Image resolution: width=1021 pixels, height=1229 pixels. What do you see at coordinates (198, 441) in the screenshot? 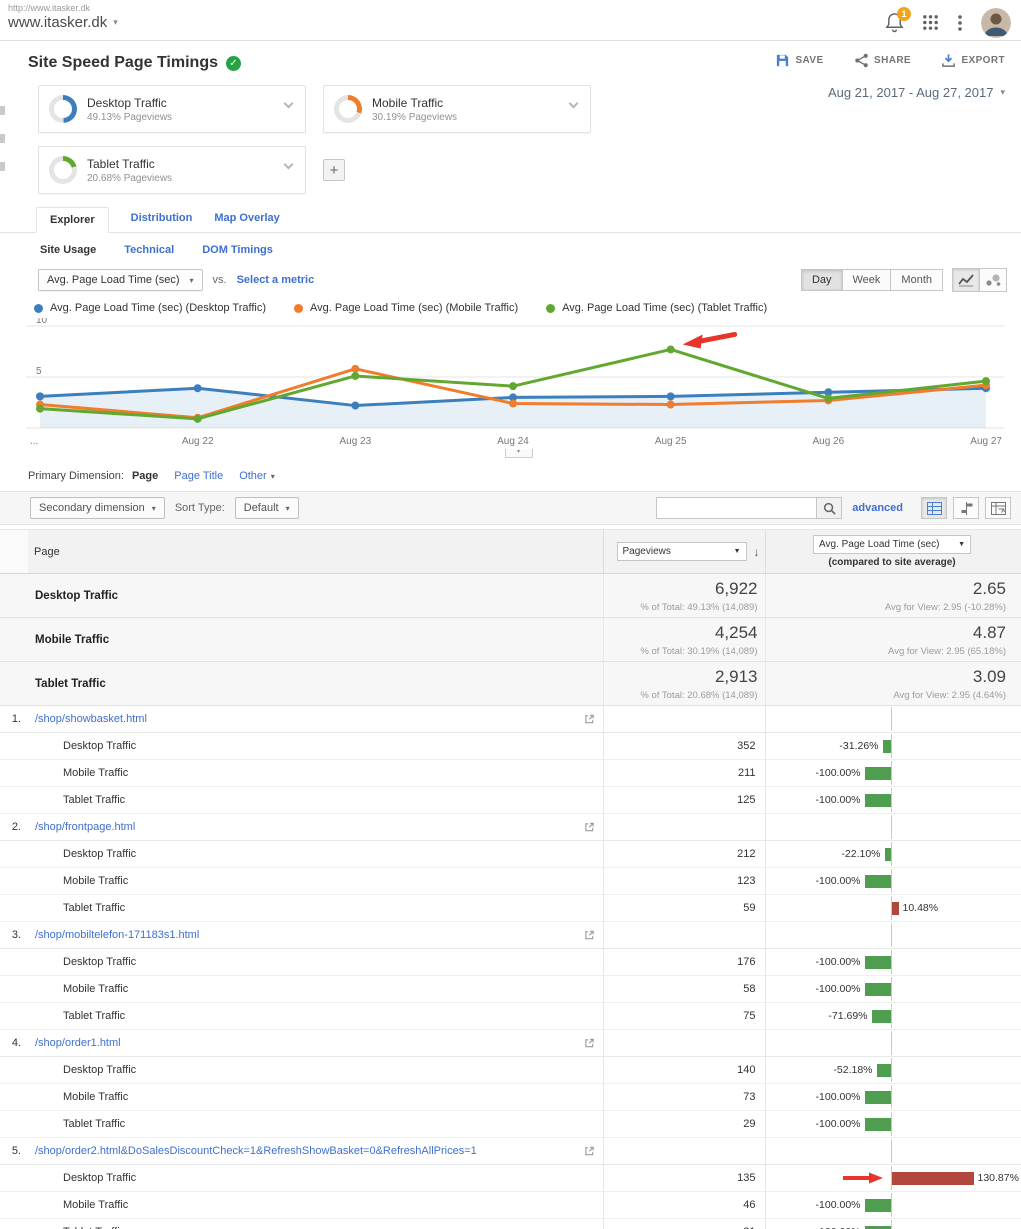
I see `svg-text: Aug 22` at bounding box center [198, 441].